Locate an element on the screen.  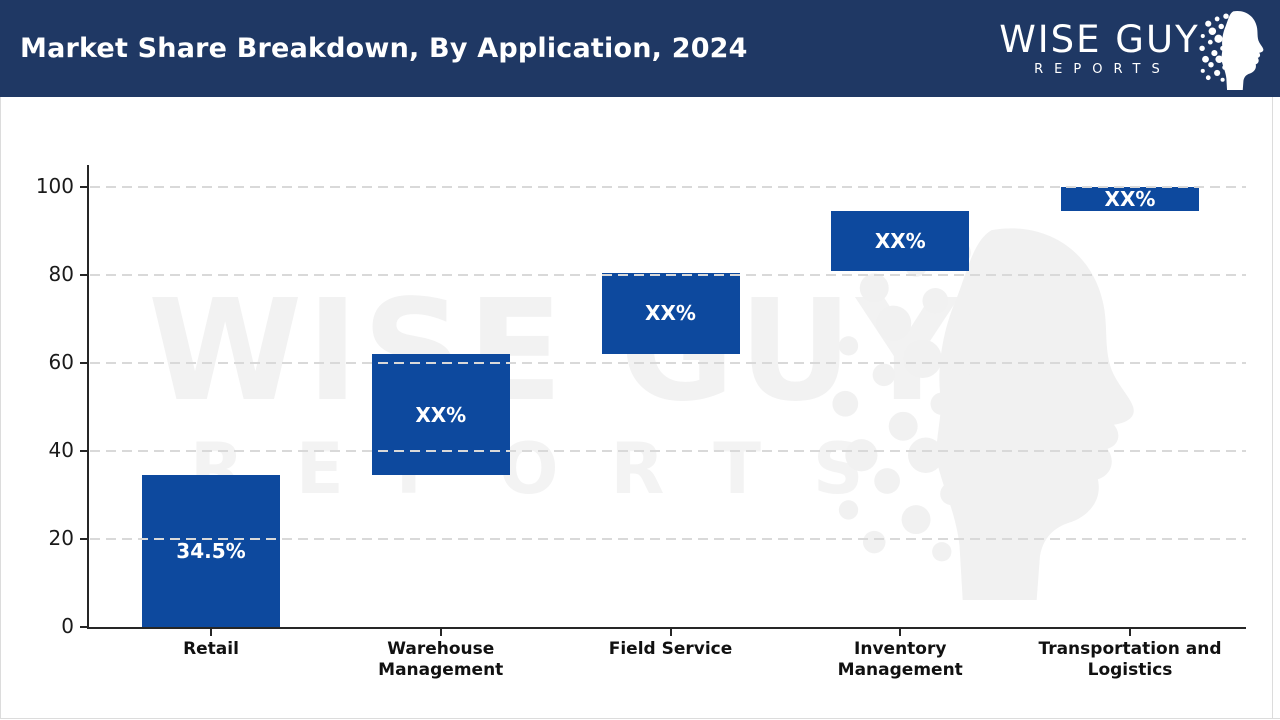
watermark-subtitle: REPORTS is located at coordinates (553, 469).